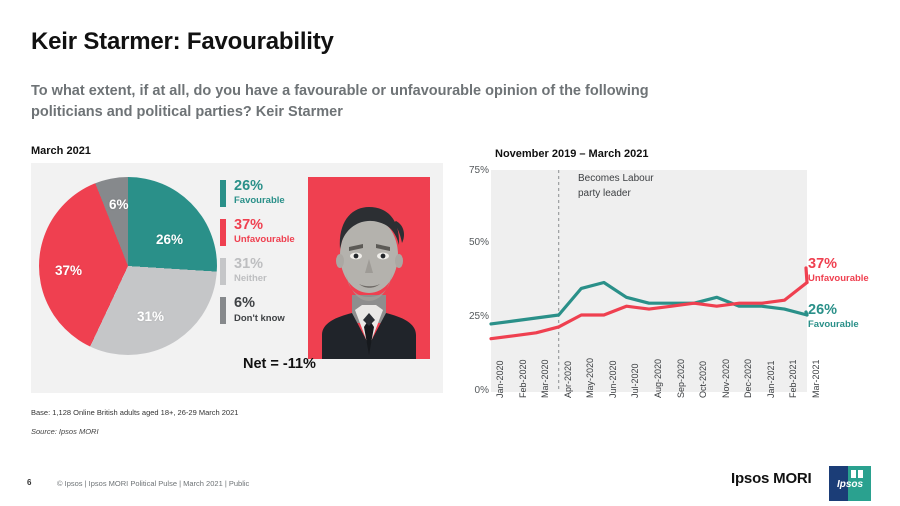 The image size is (900, 506). I want to click on series-end-value-favourable: 26%, so click(823, 310).